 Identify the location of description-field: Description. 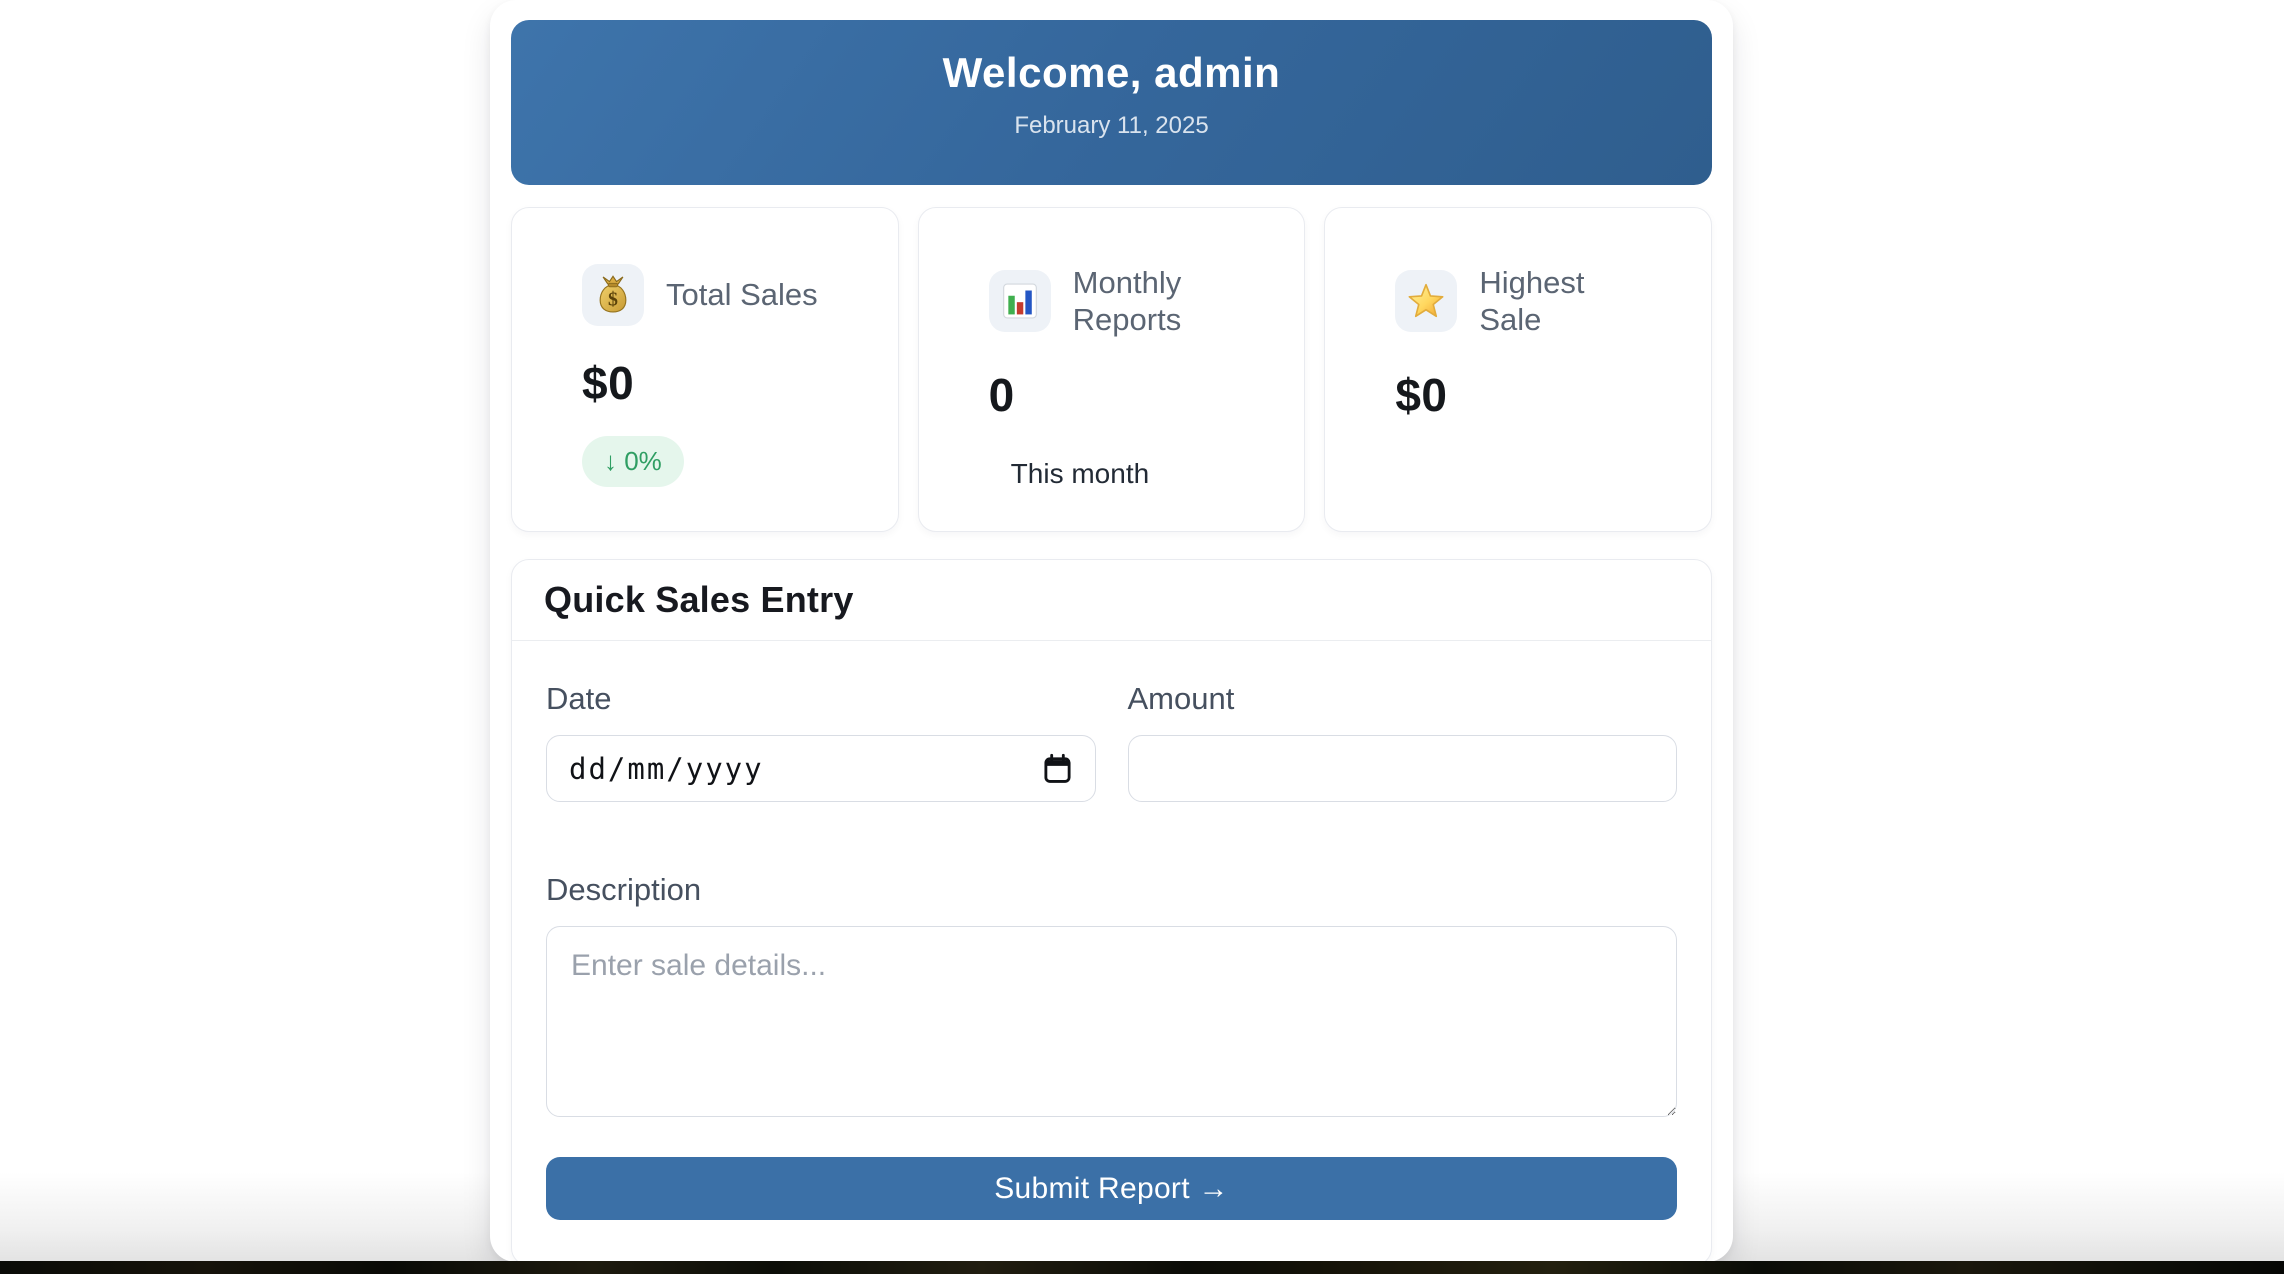
(1111, 997).